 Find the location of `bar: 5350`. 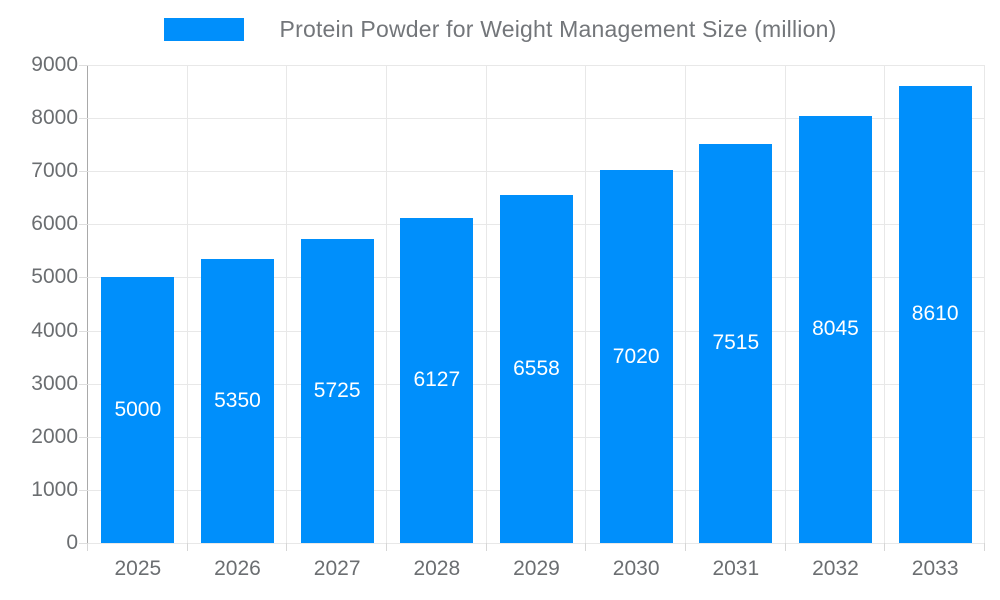

bar: 5350 is located at coordinates (237, 400).